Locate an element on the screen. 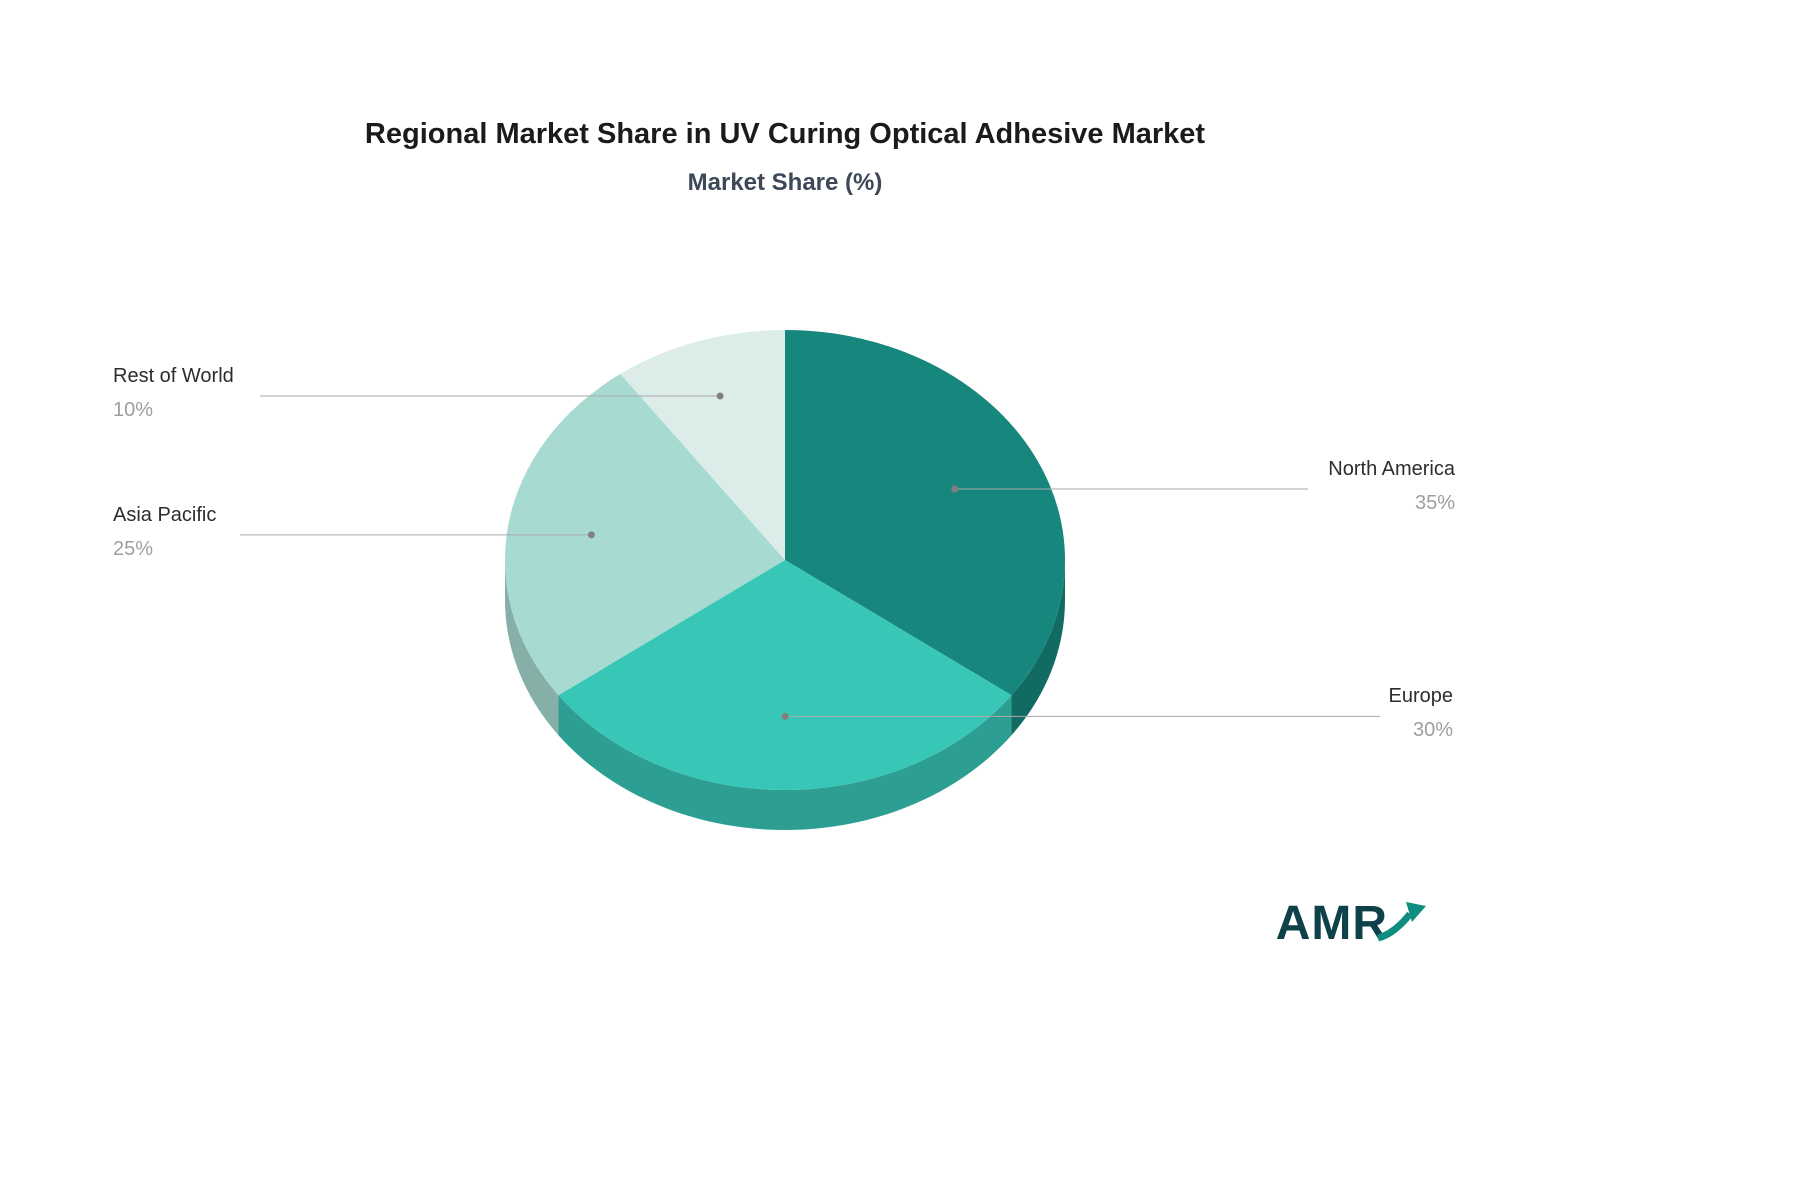 Image resolution: width=1800 pixels, height=1196 pixels. pie-slice-asia-pacific is located at coordinates (645, 534).